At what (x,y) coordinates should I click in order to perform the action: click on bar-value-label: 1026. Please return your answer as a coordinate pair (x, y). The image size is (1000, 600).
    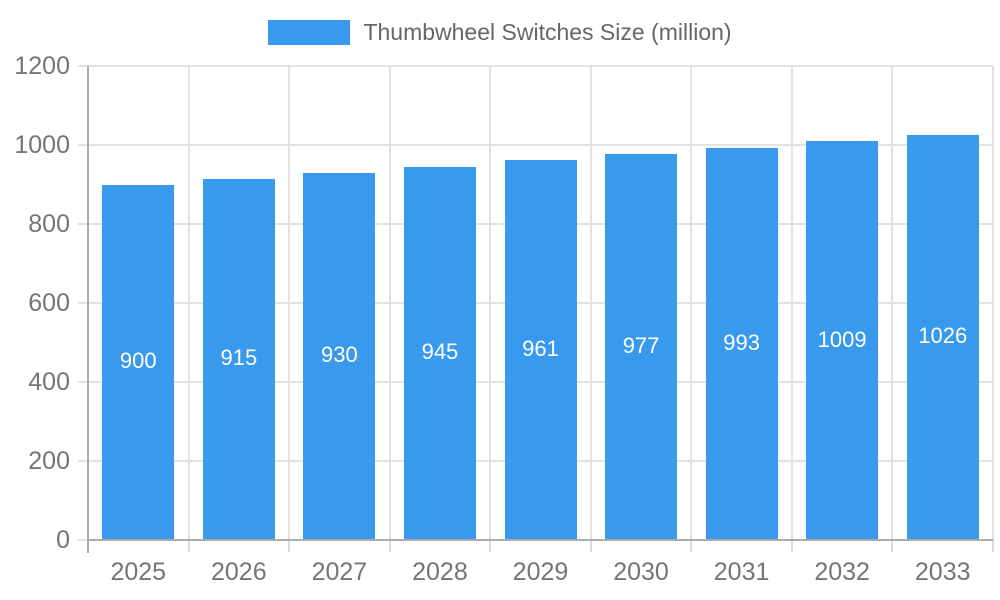
    Looking at the image, I should click on (943, 336).